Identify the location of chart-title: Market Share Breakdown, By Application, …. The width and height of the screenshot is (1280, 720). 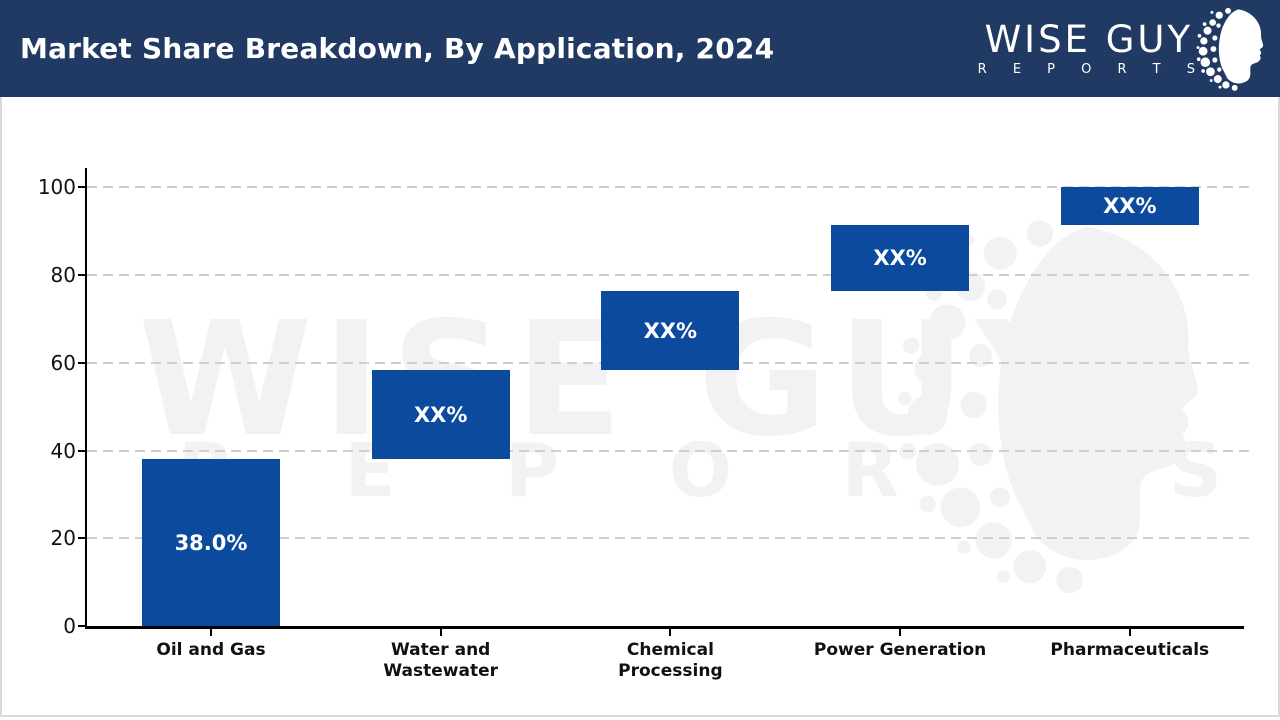
(397, 48).